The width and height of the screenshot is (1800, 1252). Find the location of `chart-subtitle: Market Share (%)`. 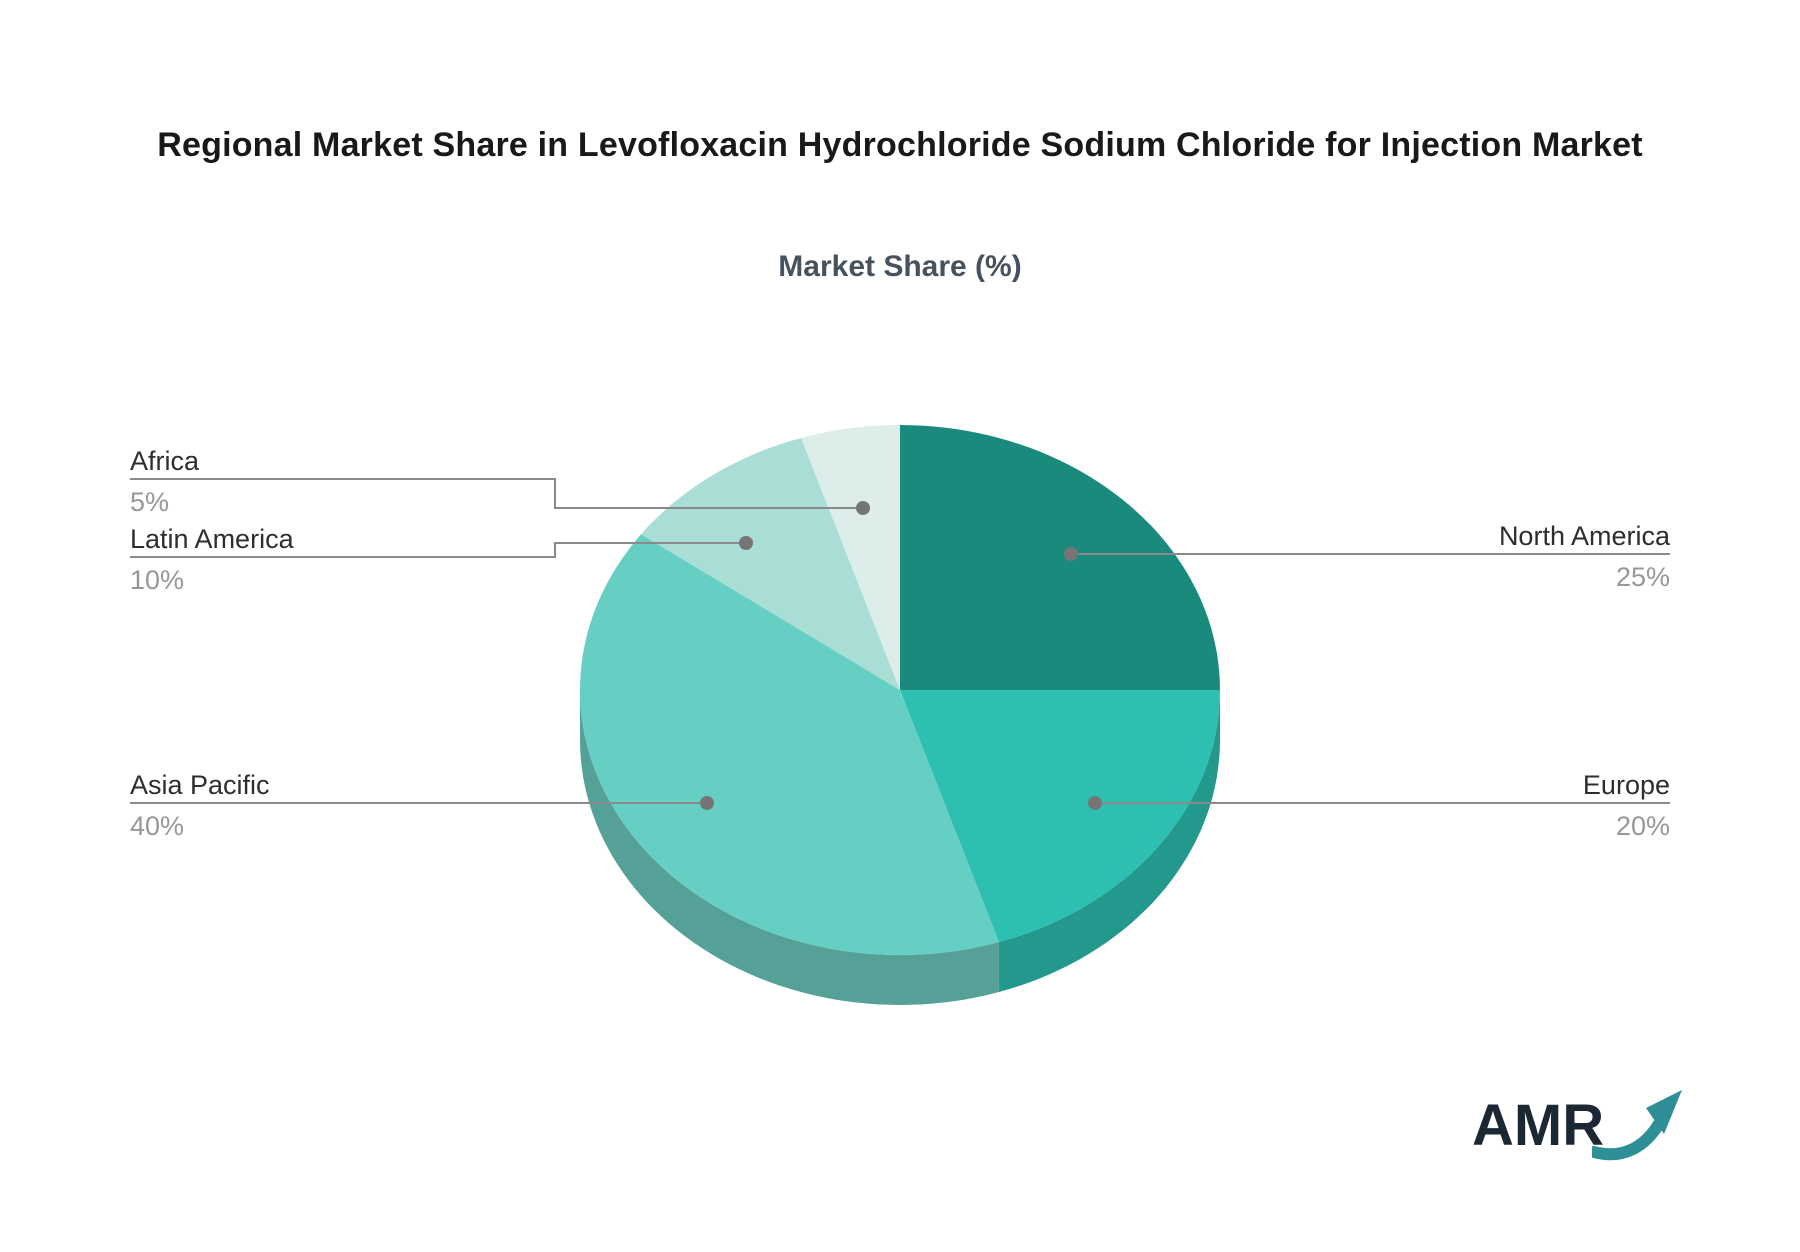

chart-subtitle: Market Share (%) is located at coordinates (900, 266).